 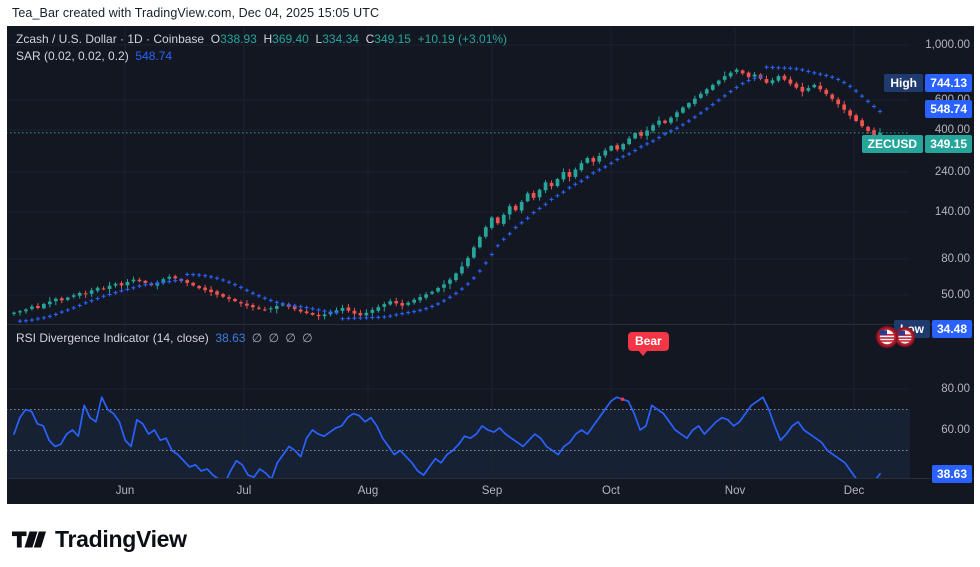 What do you see at coordinates (947, 45) in the screenshot?
I see `price-tick-label: 1,000.00` at bounding box center [947, 45].